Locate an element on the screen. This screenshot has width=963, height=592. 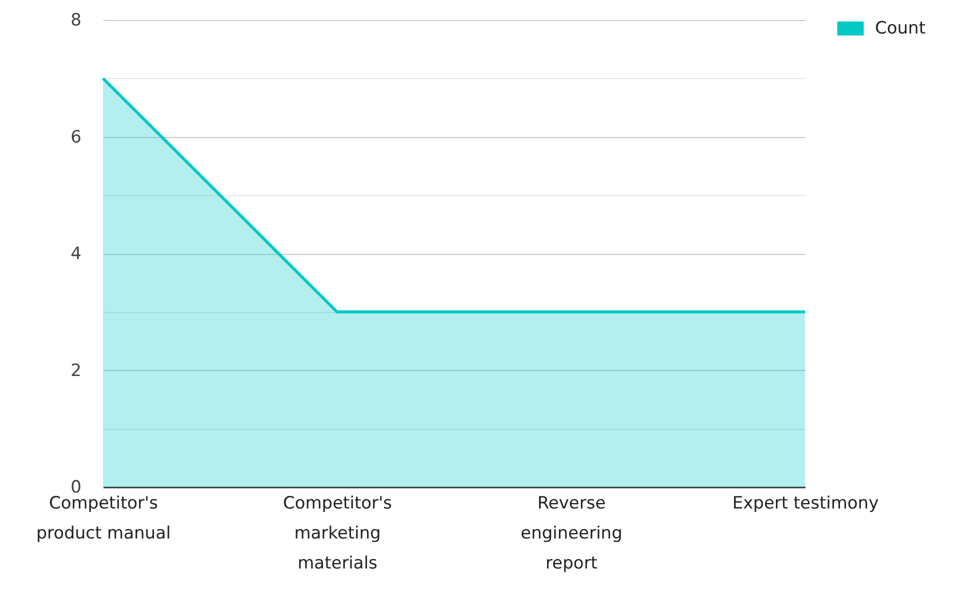
y-tick-label: 4 is located at coordinates (76, 254).